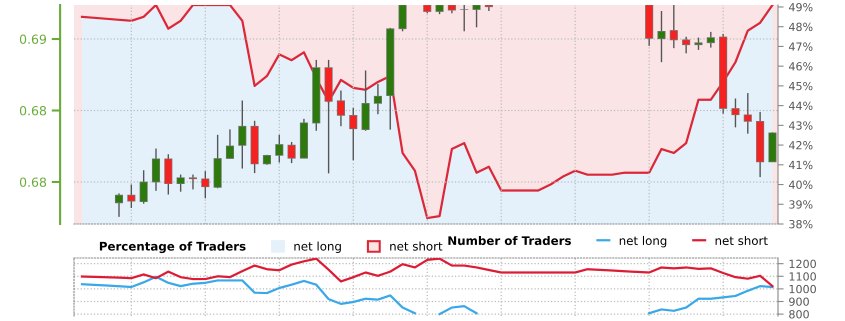 The image size is (845, 321). Describe the element at coordinates (800, 204) in the screenshot. I see `y2-tick-label: 39%` at that location.